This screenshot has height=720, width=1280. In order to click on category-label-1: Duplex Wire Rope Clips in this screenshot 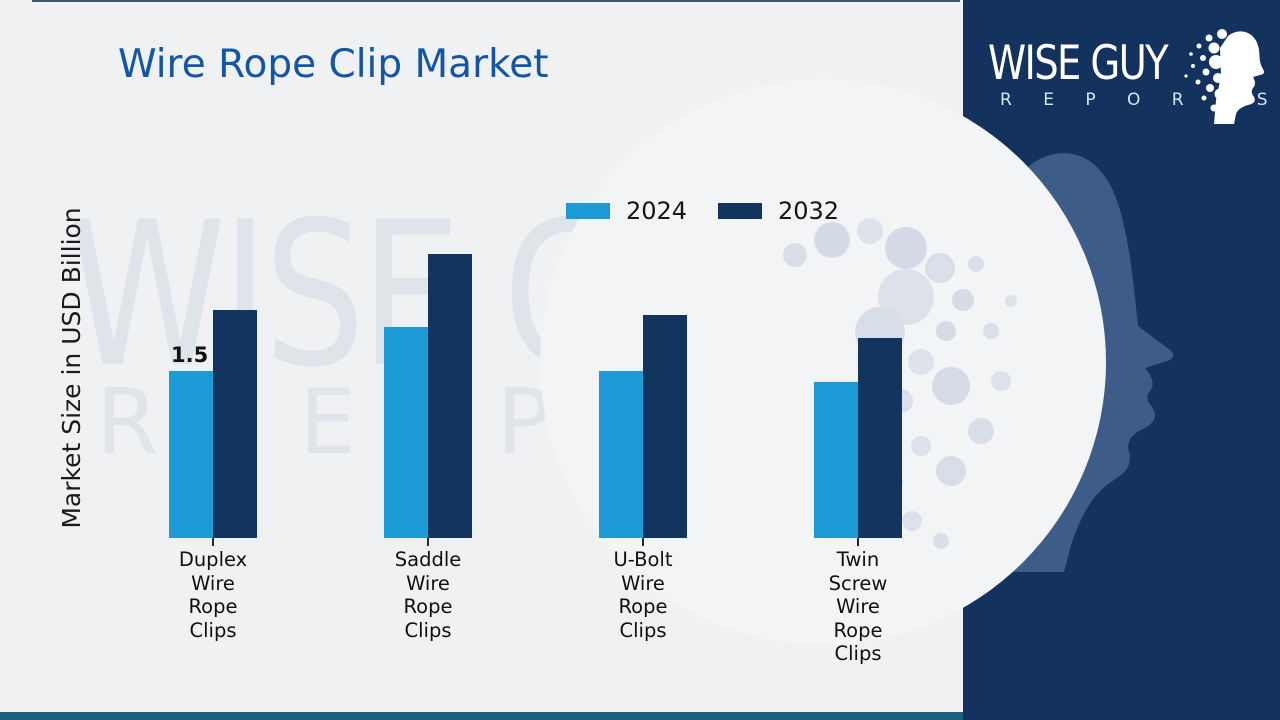, I will do `click(213, 595)`.